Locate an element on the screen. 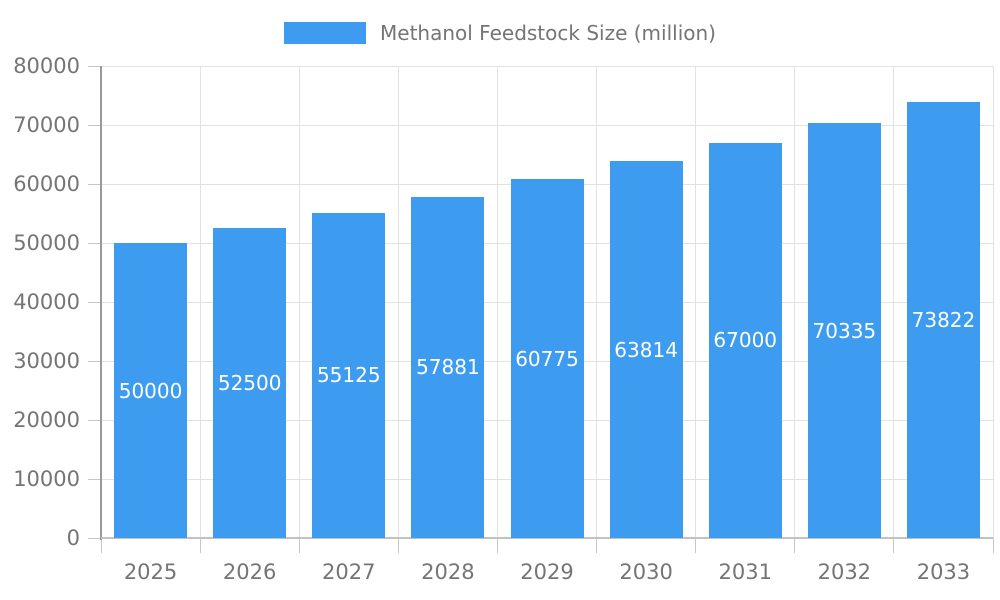 This screenshot has width=1000, height=600. x-axis-label: 2030 is located at coordinates (646, 572).